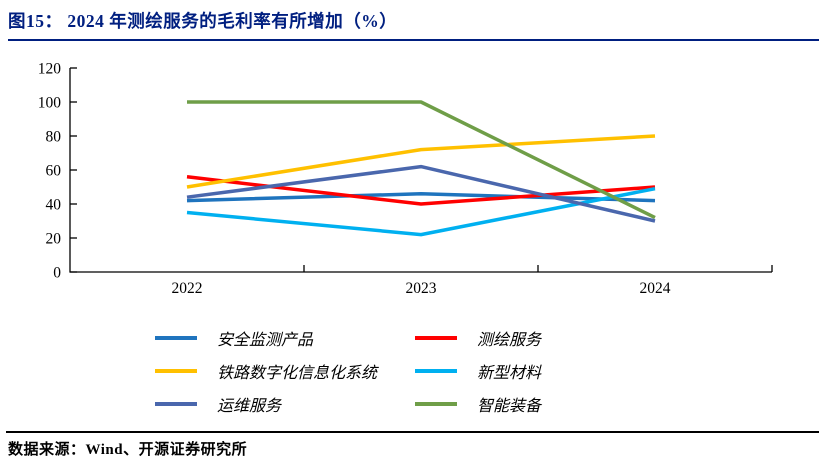 This screenshot has width=827, height=469. I want to click on legend-item: 智能装备, so click(565, 403).